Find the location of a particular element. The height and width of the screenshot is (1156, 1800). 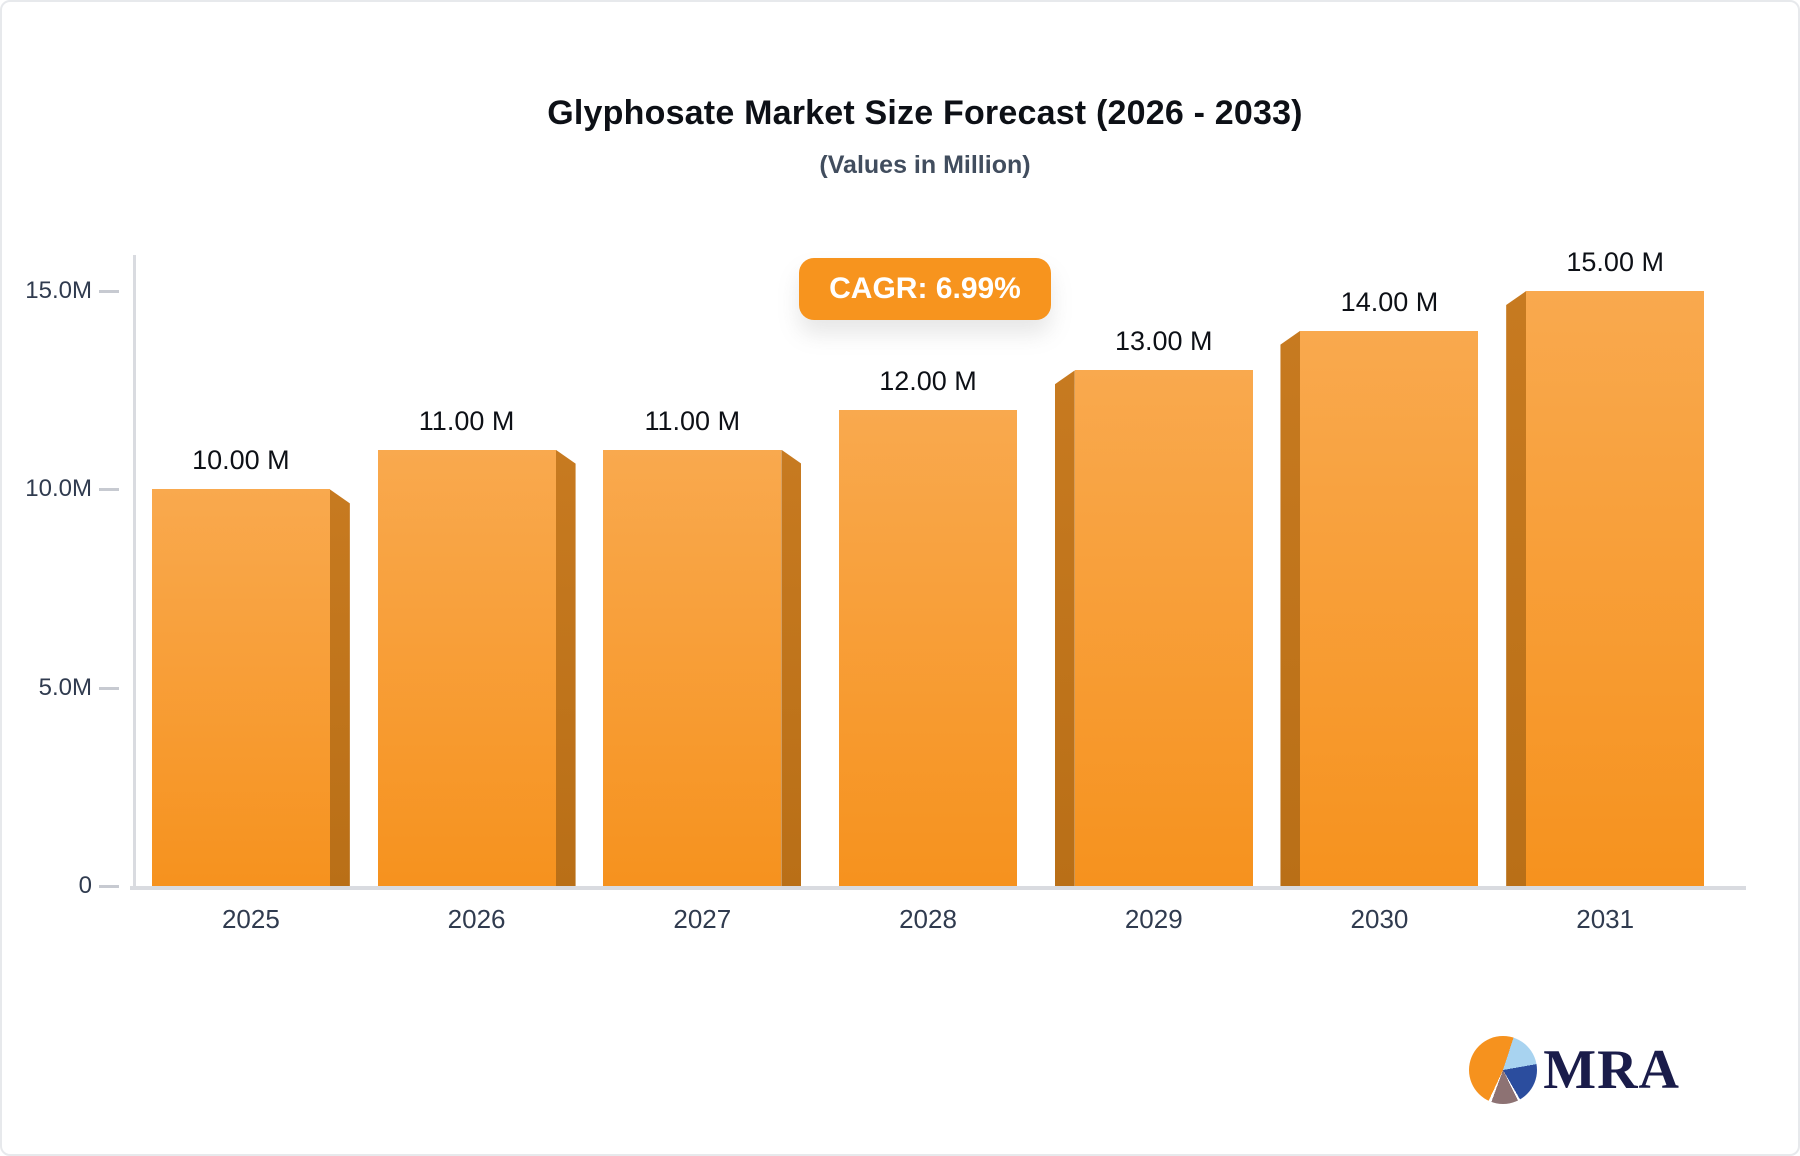

bar-face: 10.00 M is located at coordinates (240, 665).